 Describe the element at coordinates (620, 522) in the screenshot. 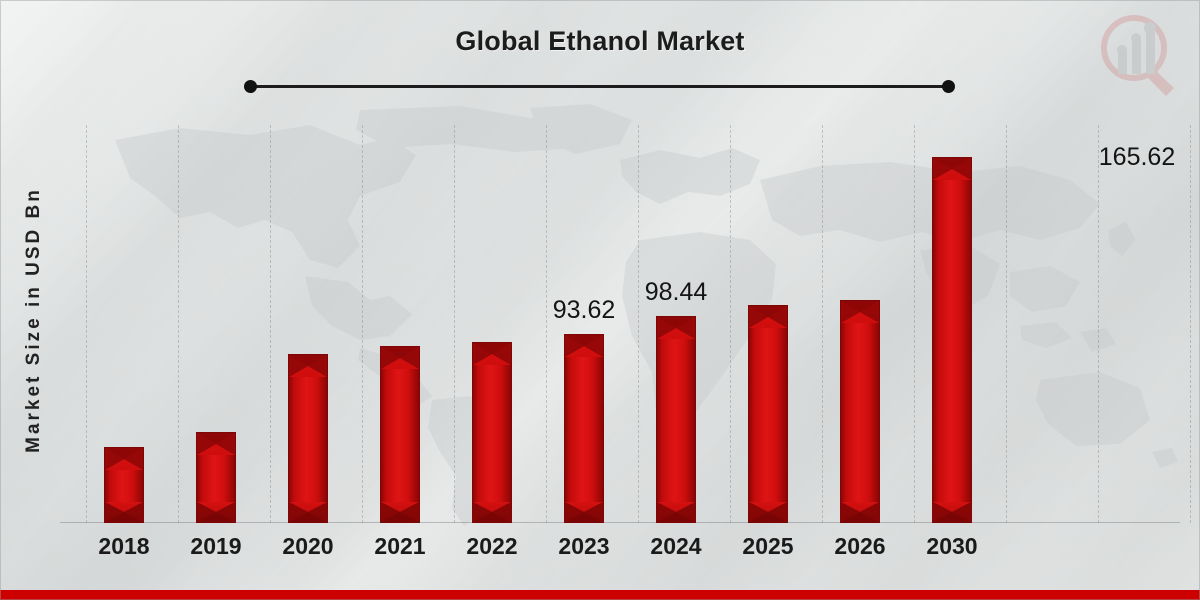

I see `x-axis-baseline` at that location.